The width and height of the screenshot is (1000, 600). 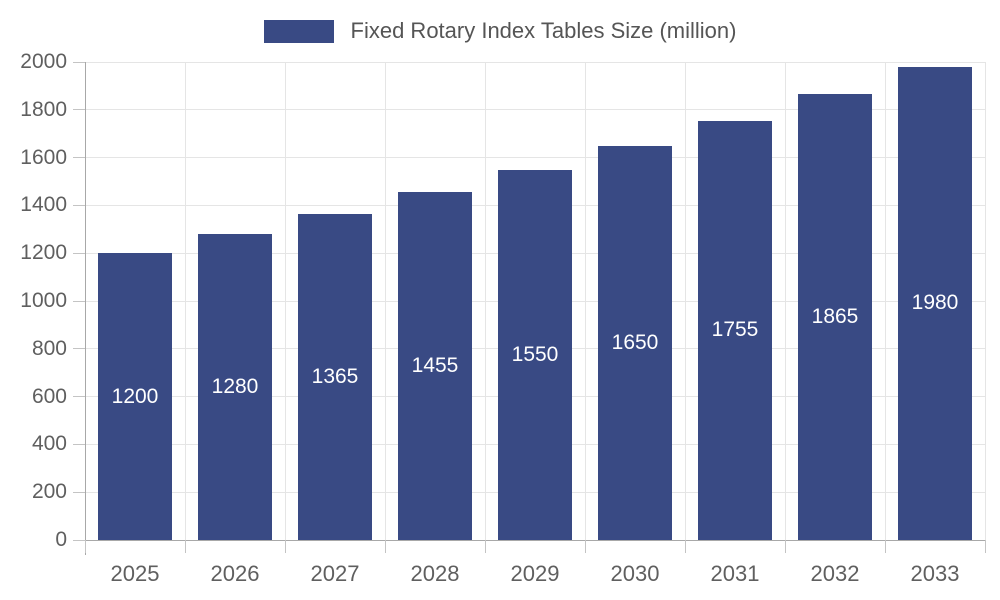 I want to click on bar-value-label: 1550, so click(x=535, y=354).